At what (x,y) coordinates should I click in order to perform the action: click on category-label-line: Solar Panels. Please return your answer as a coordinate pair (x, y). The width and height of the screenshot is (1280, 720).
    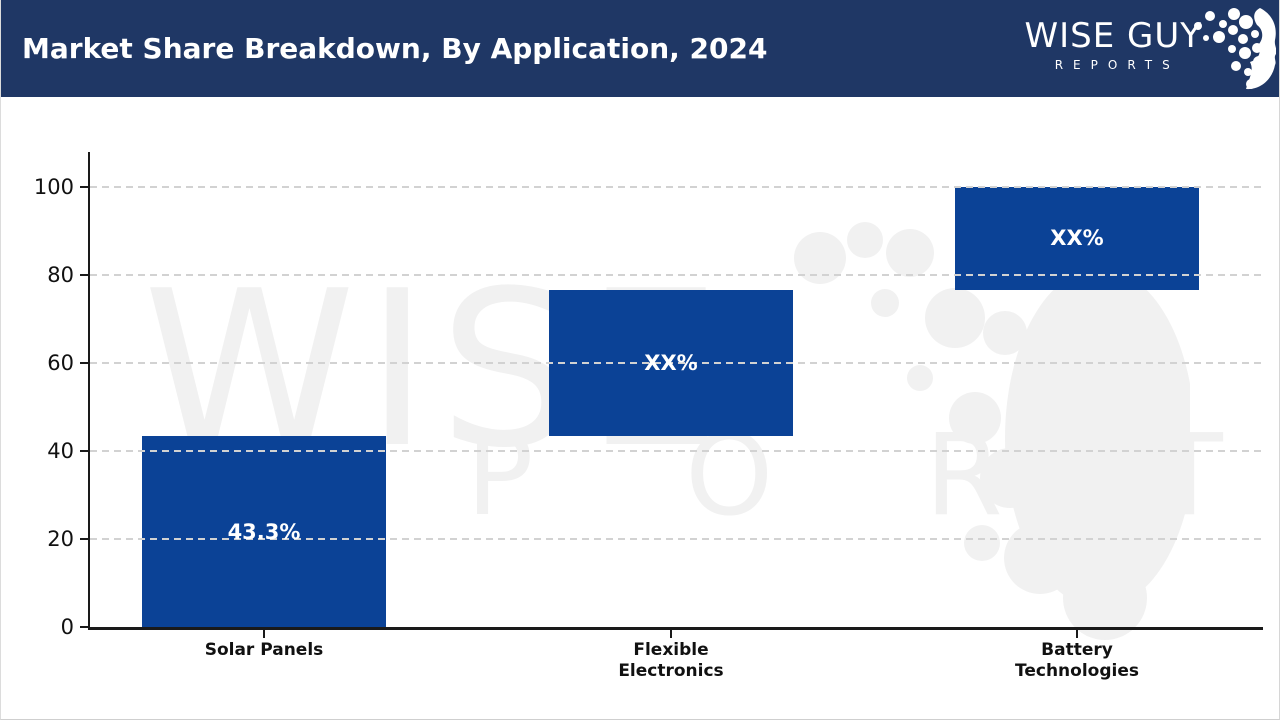
    Looking at the image, I should click on (264, 650).